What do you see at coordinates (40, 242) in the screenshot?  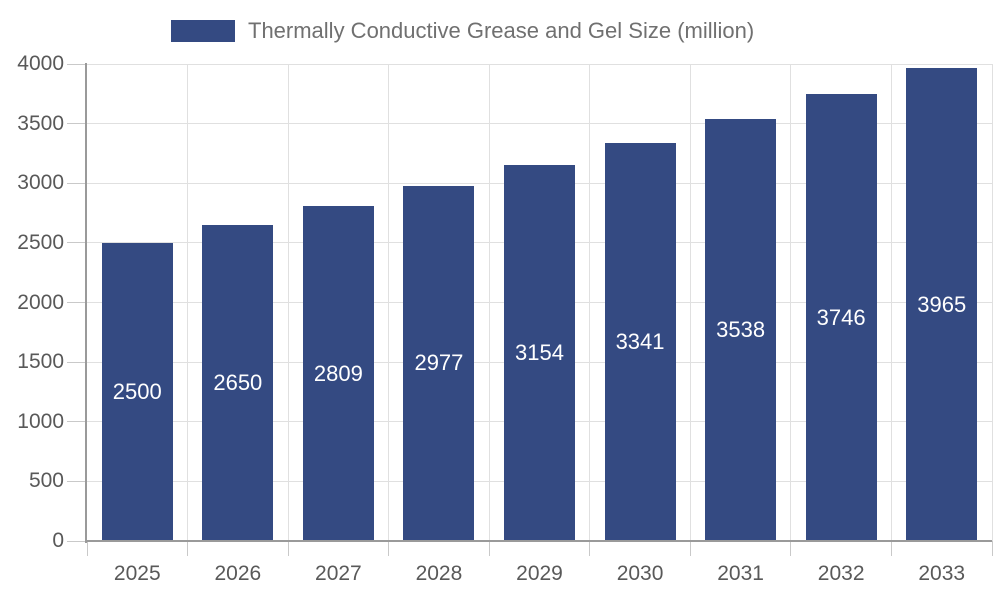 I see `y-tick-label: 2500` at bounding box center [40, 242].